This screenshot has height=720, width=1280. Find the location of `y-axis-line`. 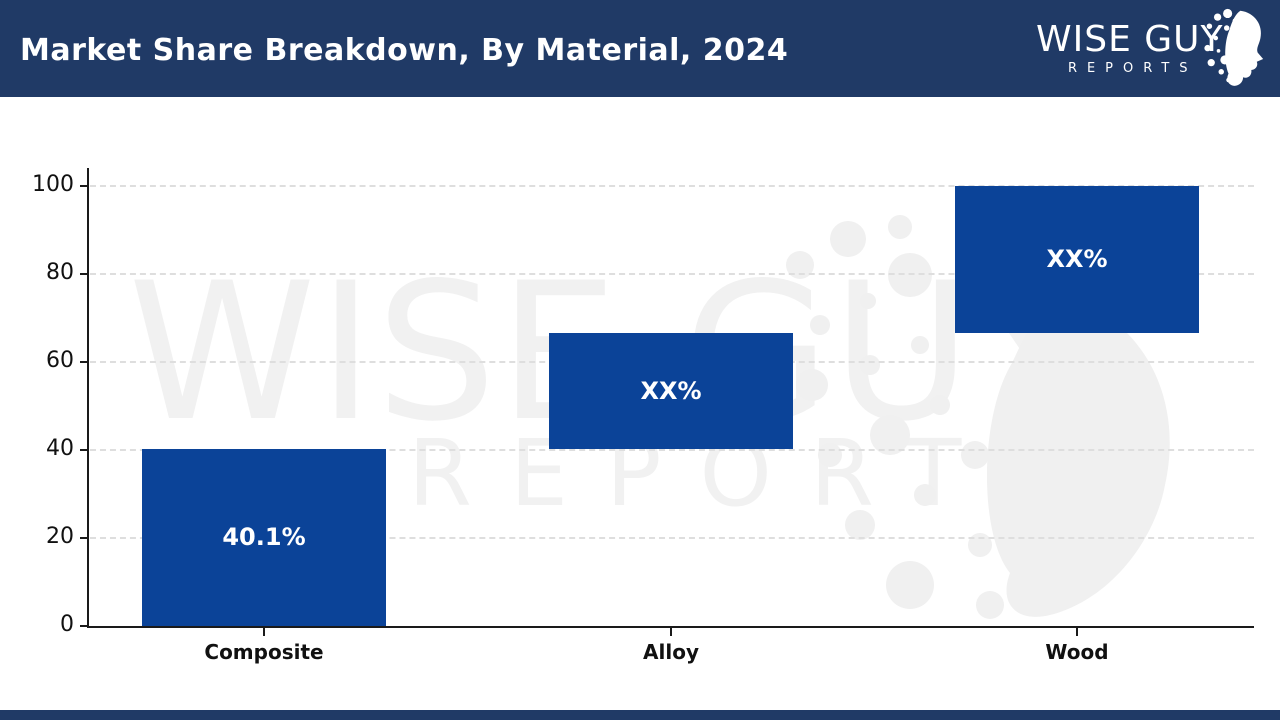

y-axis-line is located at coordinates (88, 398).